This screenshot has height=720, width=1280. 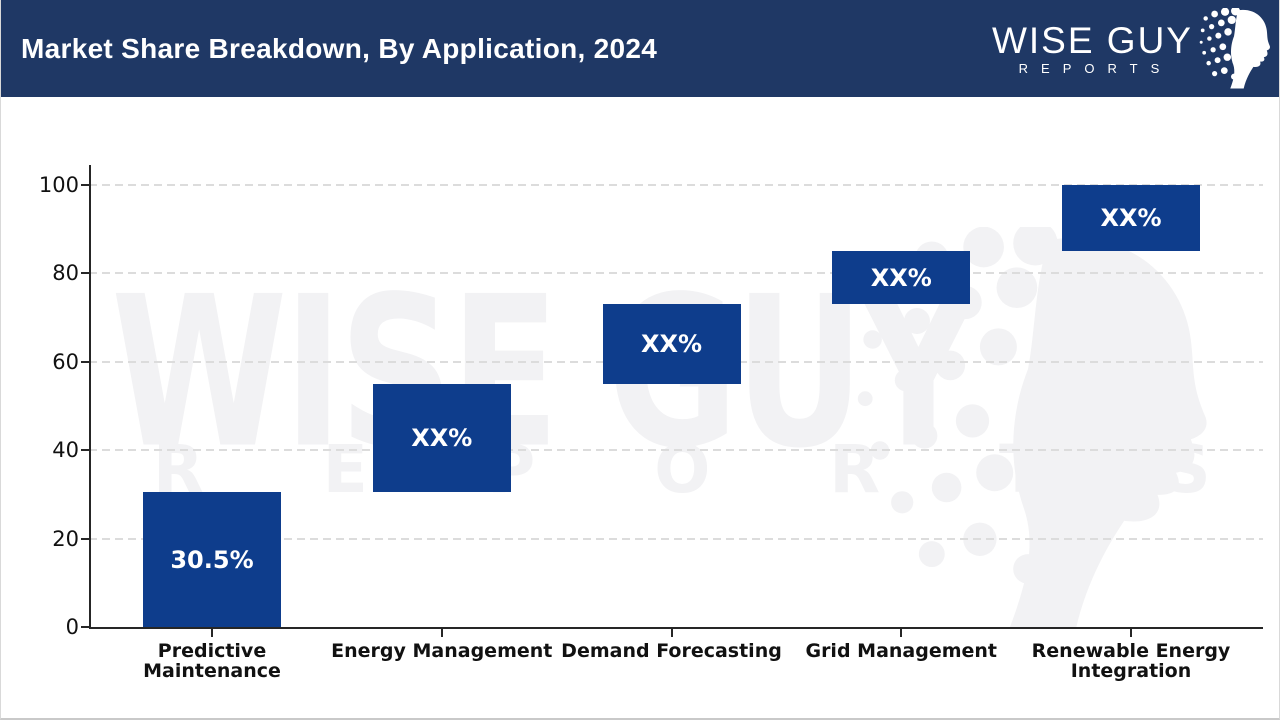 What do you see at coordinates (1234, 48) in the screenshot?
I see `dotted-face-icon` at bounding box center [1234, 48].